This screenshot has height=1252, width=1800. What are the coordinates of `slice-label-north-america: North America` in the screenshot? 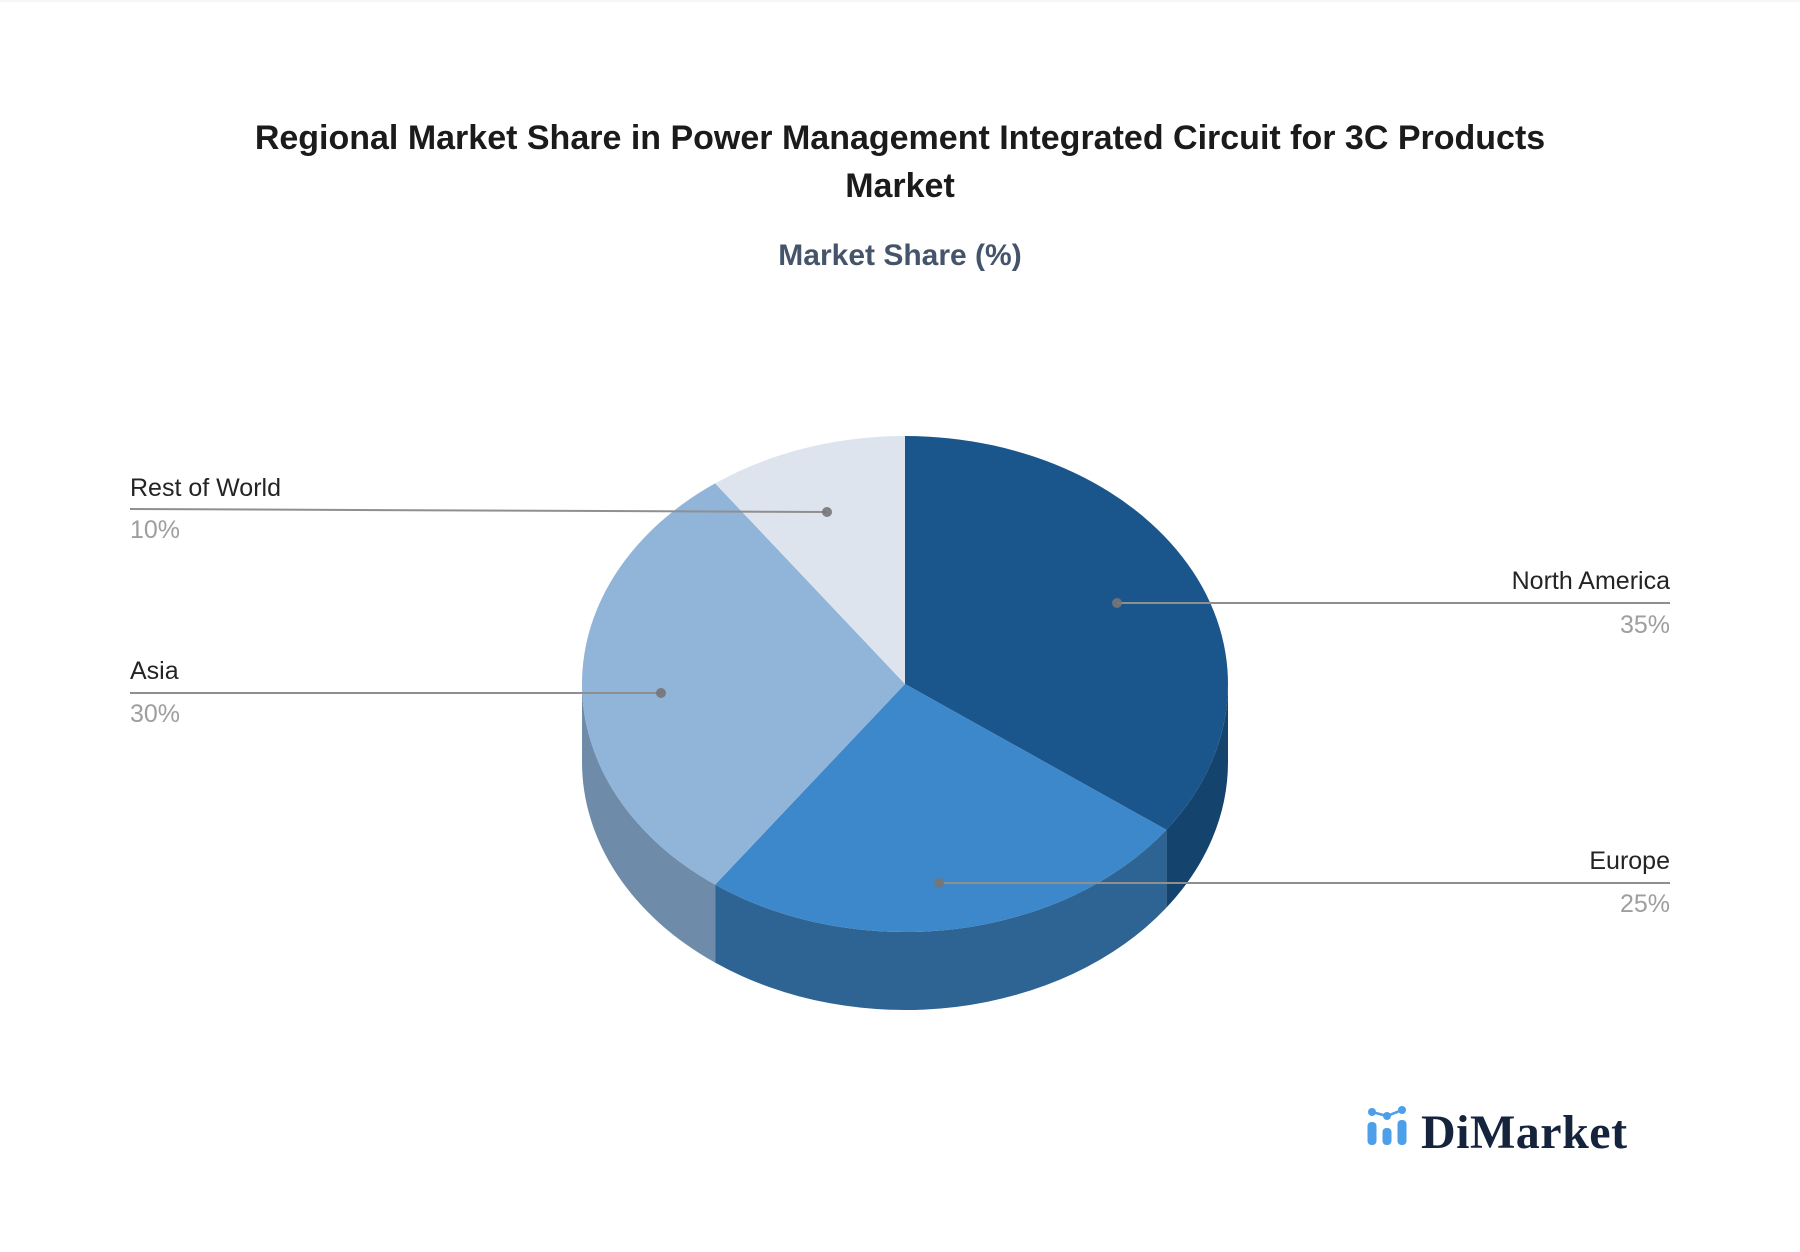 It's located at (1590, 581).